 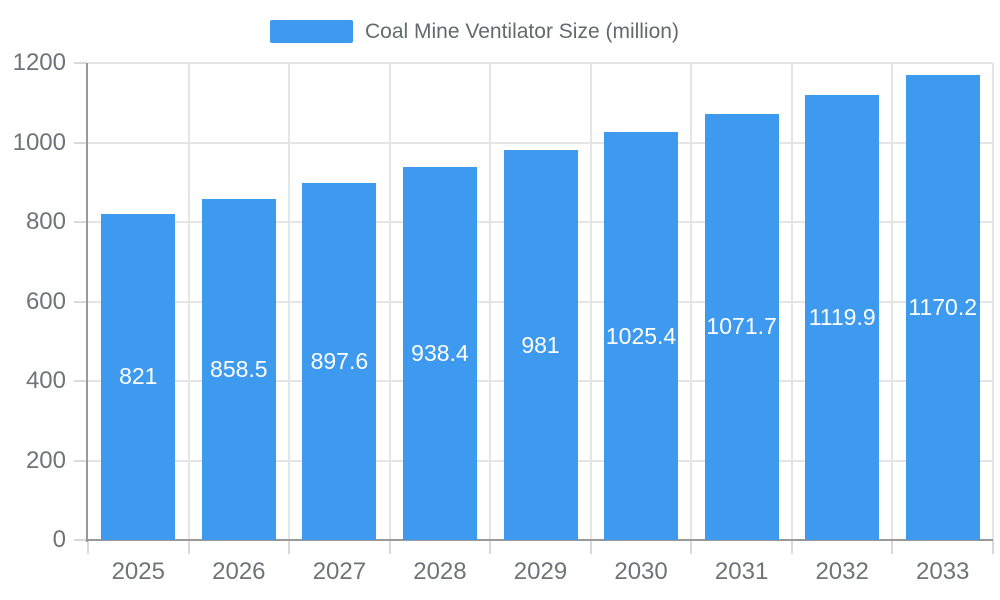 I want to click on bar-2032: 1119.9, so click(x=842, y=317).